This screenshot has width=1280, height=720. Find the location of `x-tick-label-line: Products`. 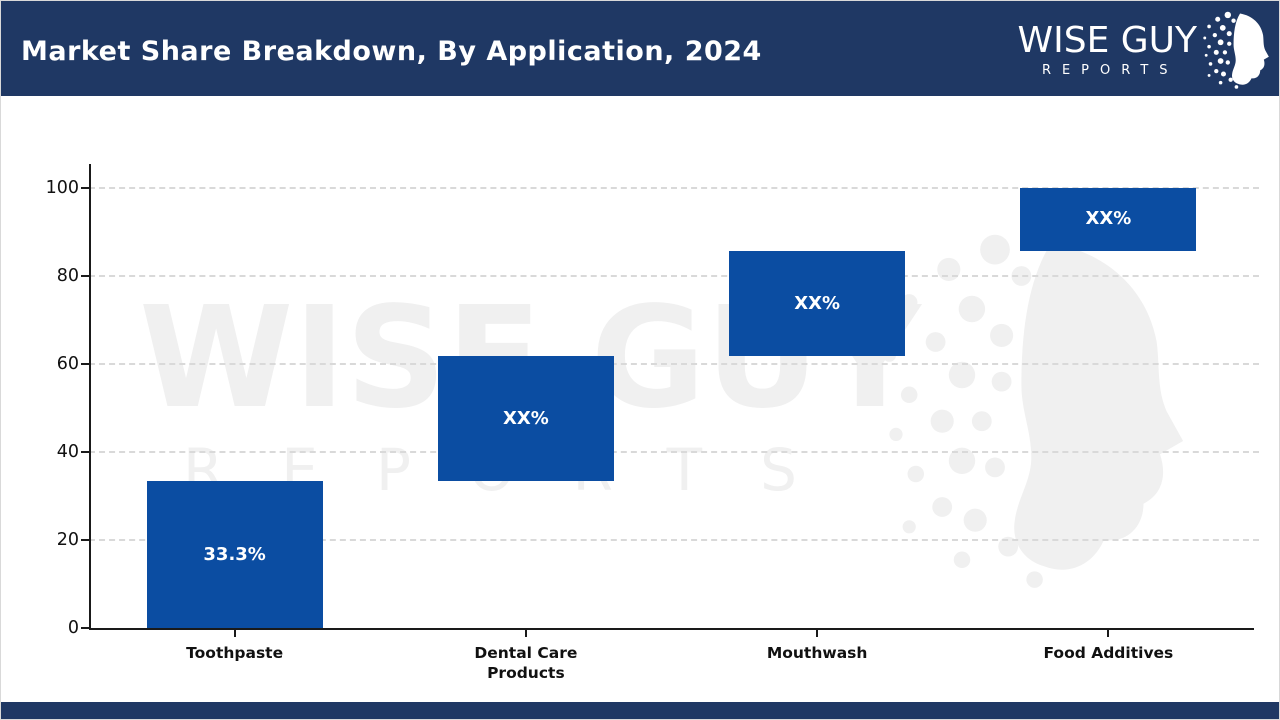

x-tick-label-line: Products is located at coordinates (526, 673).